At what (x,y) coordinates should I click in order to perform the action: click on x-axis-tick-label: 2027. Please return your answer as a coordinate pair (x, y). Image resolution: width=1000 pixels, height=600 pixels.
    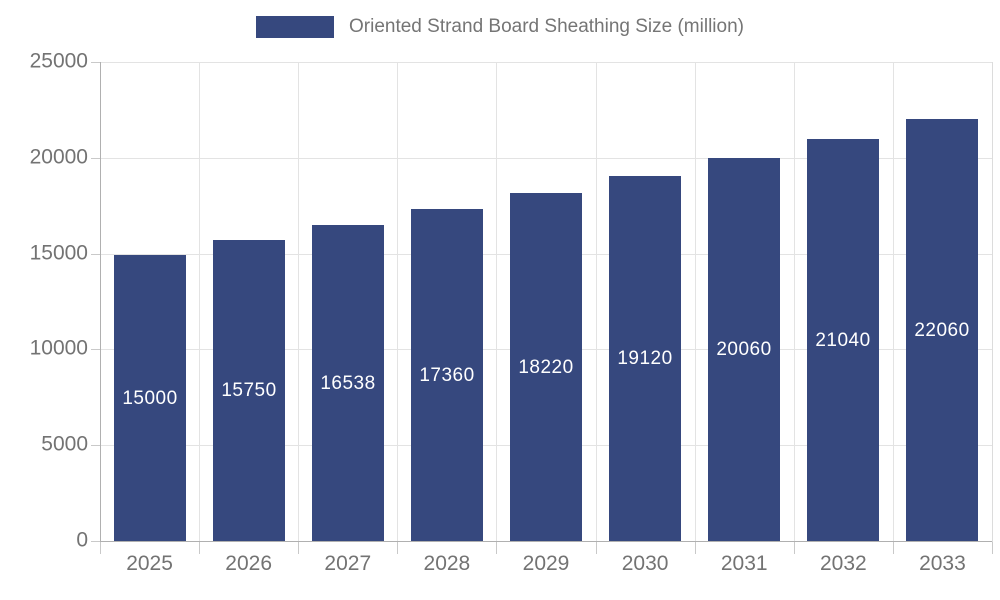
    Looking at the image, I should click on (348, 563).